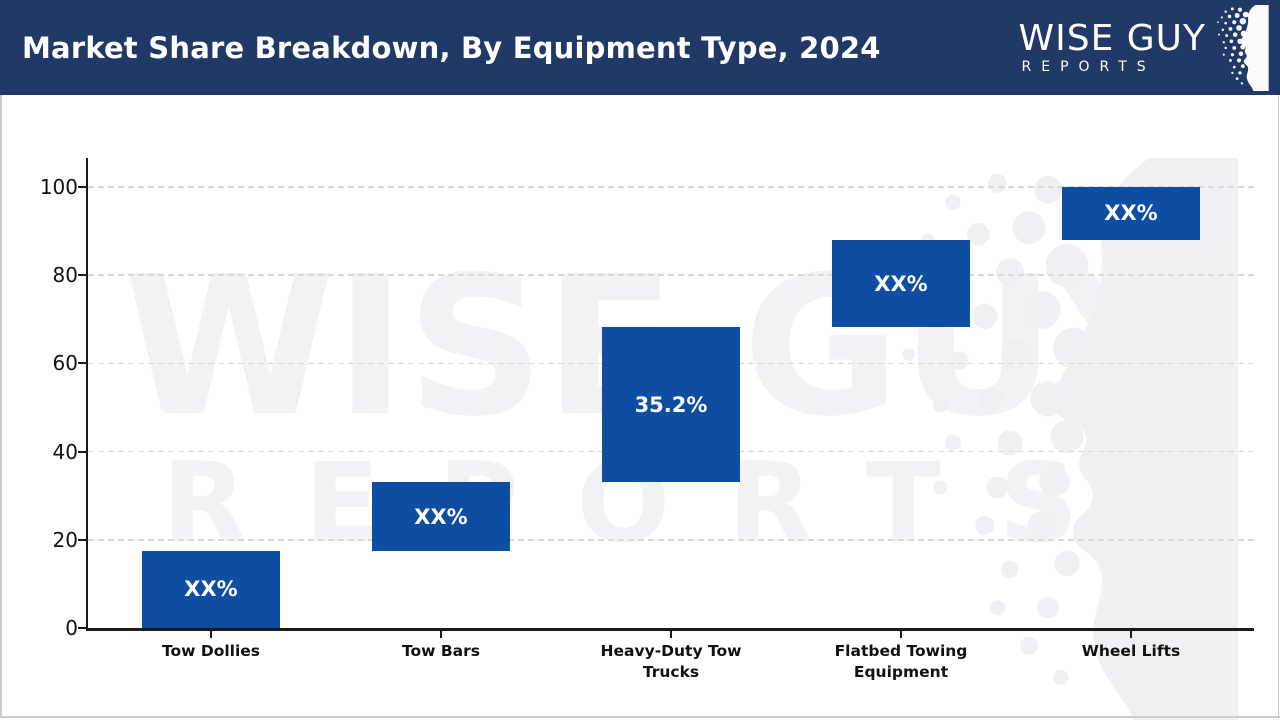 Image resolution: width=1280 pixels, height=720 pixels. Describe the element at coordinates (87, 394) in the screenshot. I see `y-axis-line` at that location.